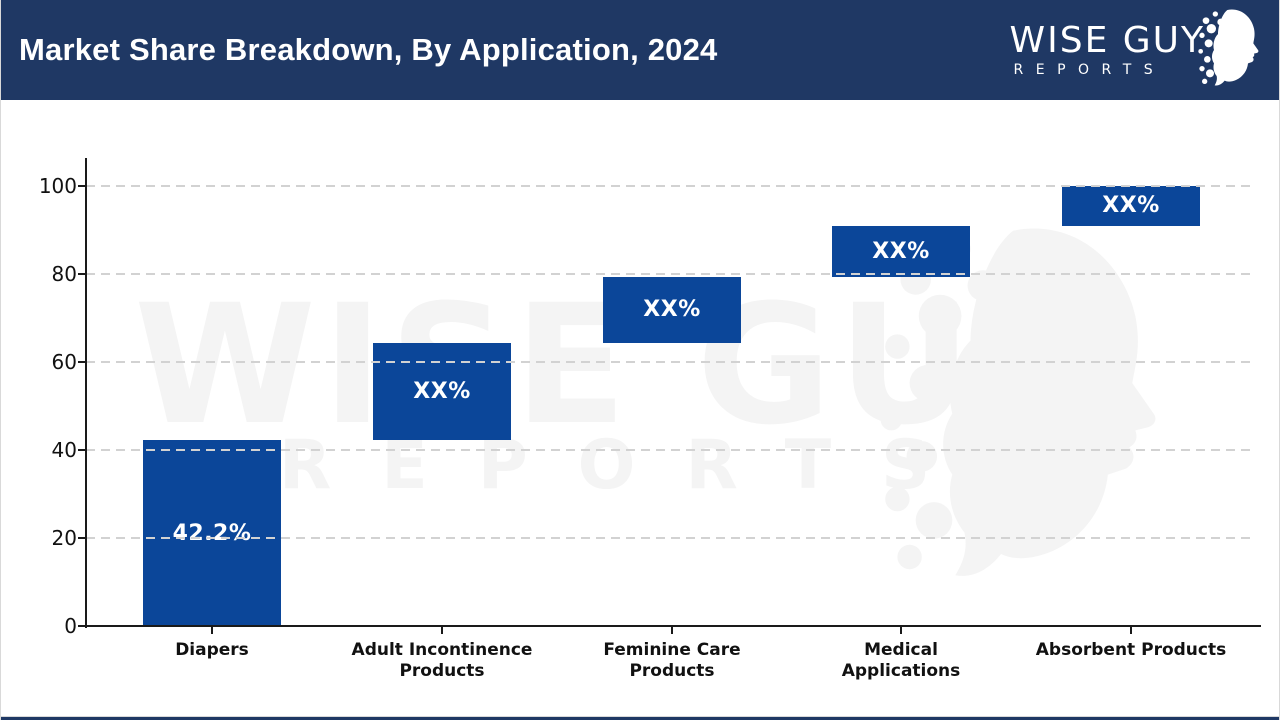  Describe the element at coordinates (70, 626) in the screenshot. I see `y-tick-label-0: 0` at that location.